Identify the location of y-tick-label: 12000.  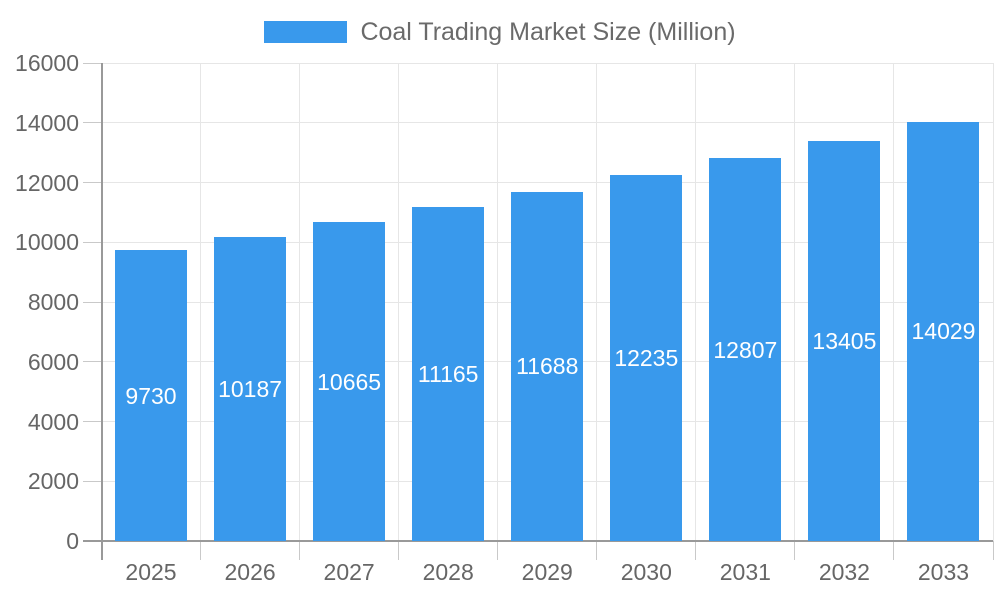
(47, 182).